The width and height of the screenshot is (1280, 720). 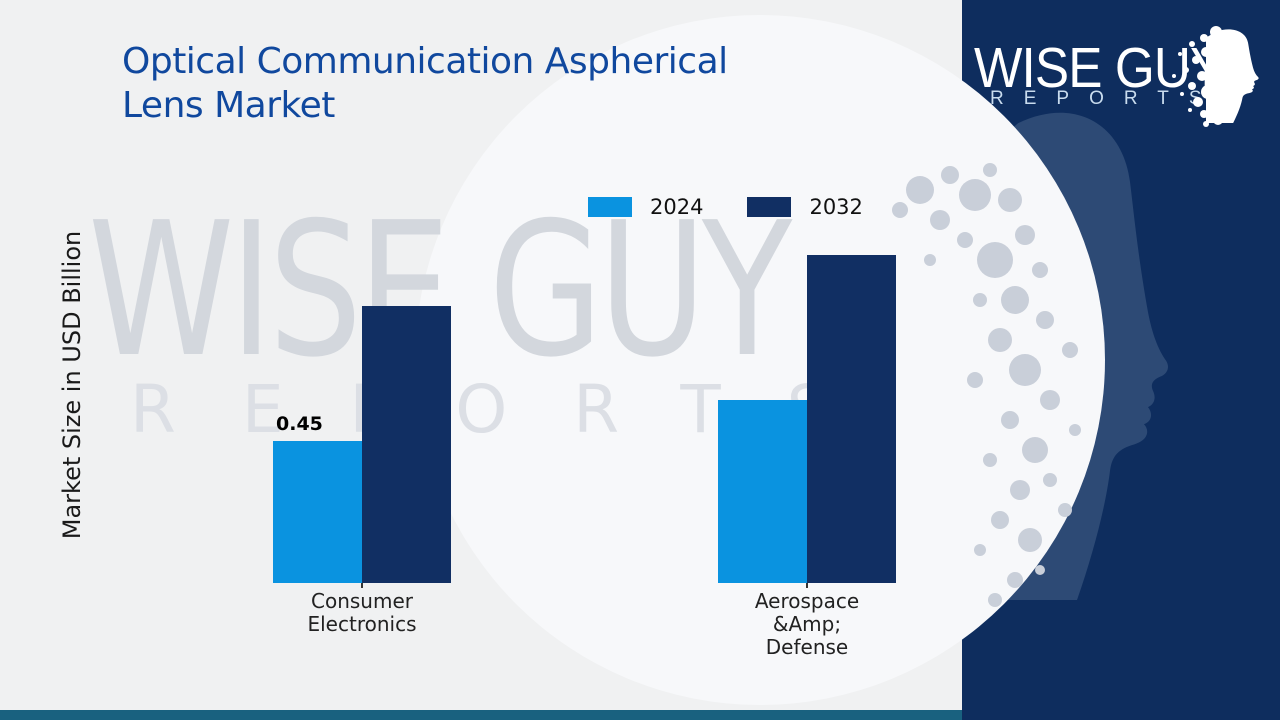 I want to click on data-label-045: 0.45, so click(x=299, y=424).